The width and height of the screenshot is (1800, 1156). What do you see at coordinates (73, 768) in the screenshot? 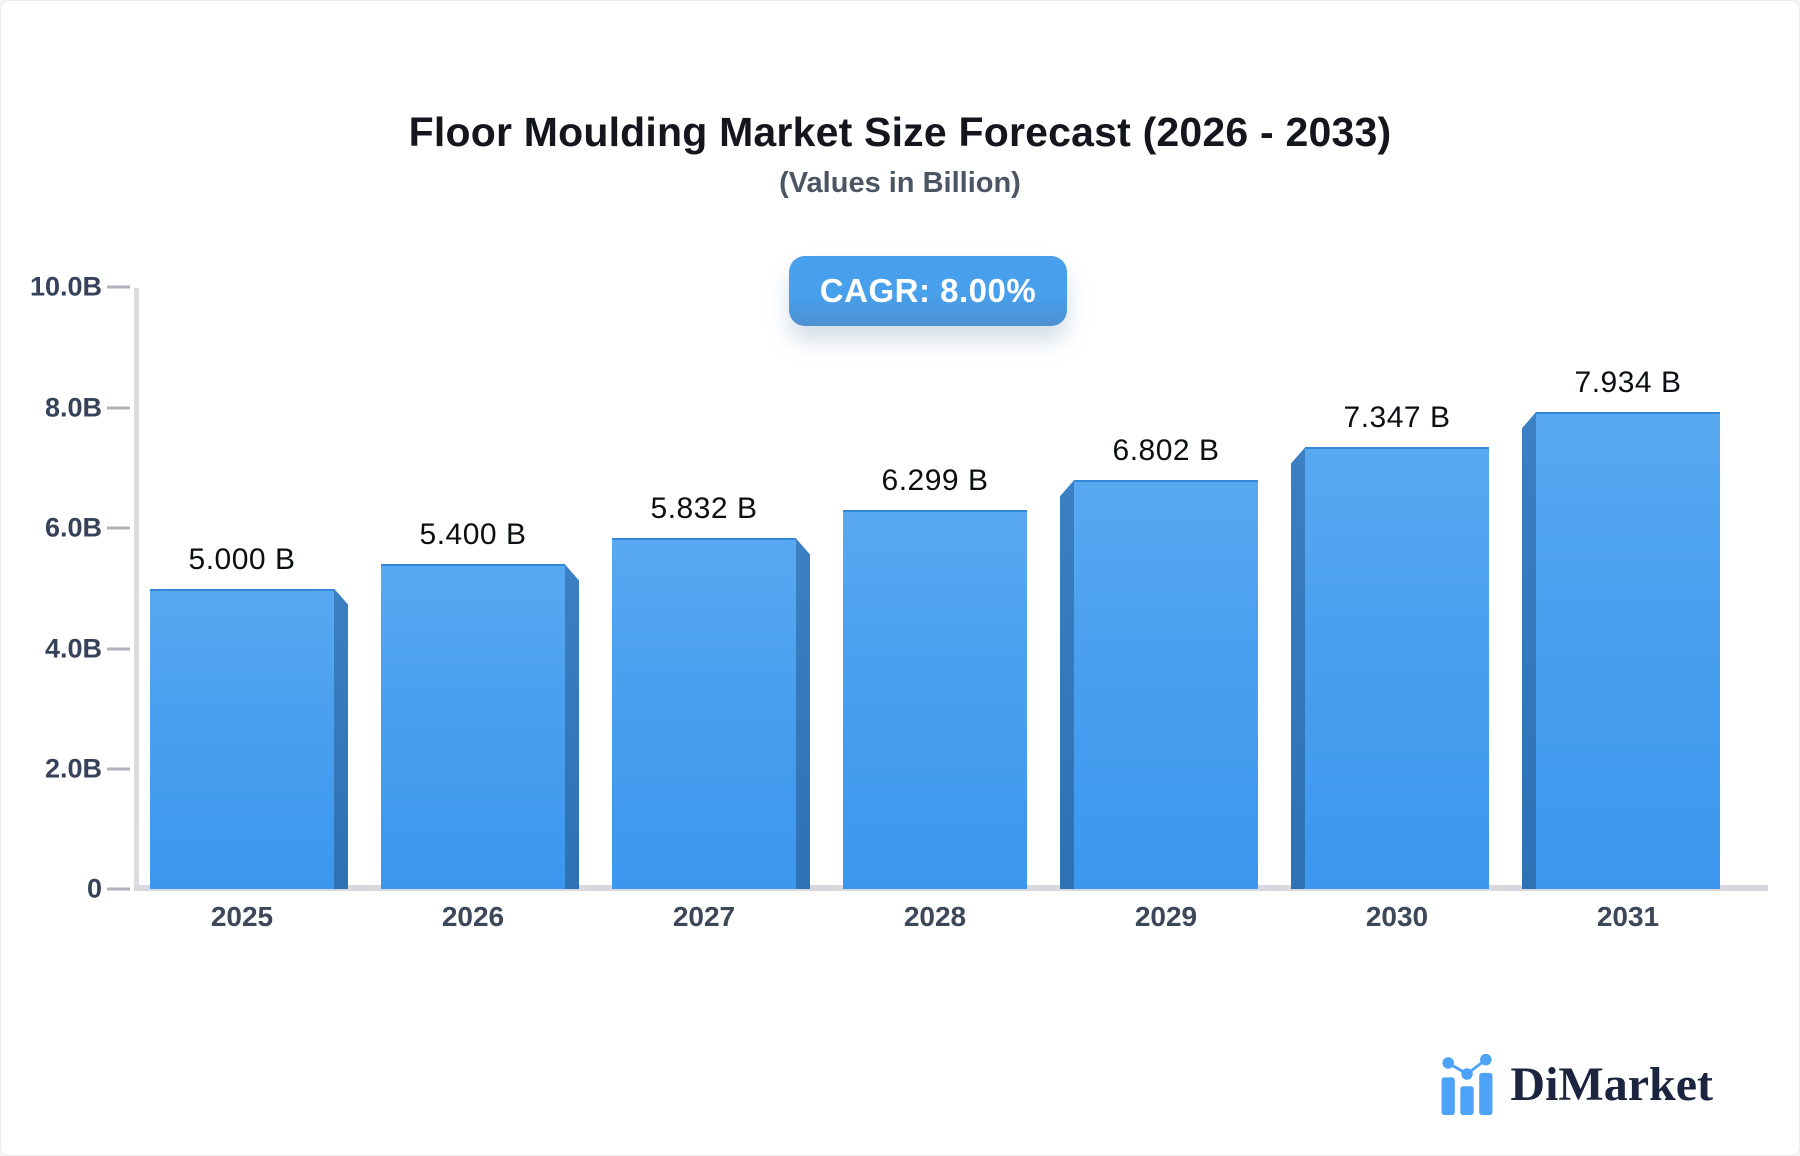
I see `y-axis-tick-label: 2.0B` at bounding box center [73, 768].